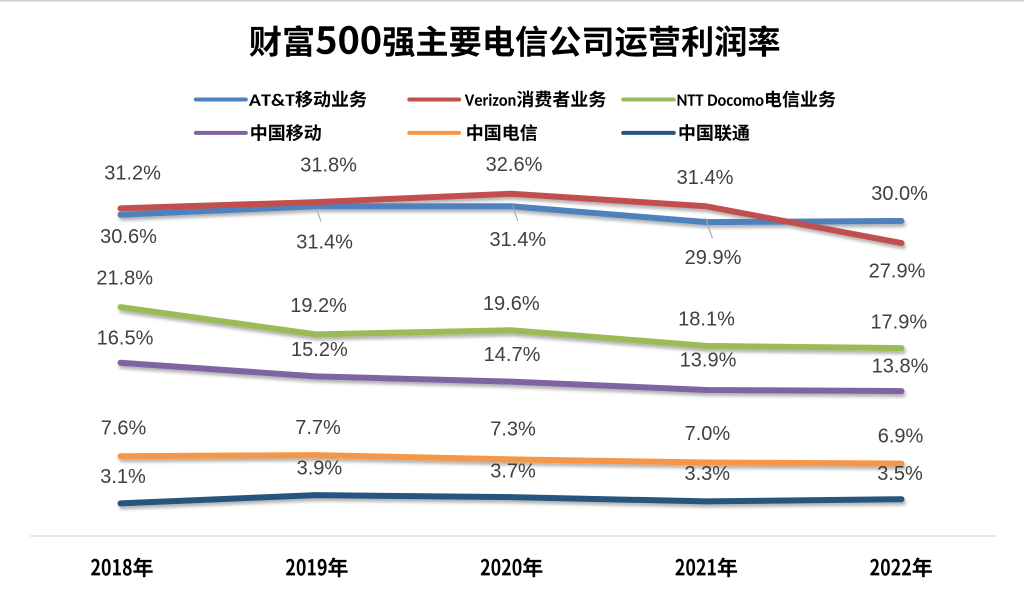  I want to click on svg-text: 3.3%, so click(708, 474).